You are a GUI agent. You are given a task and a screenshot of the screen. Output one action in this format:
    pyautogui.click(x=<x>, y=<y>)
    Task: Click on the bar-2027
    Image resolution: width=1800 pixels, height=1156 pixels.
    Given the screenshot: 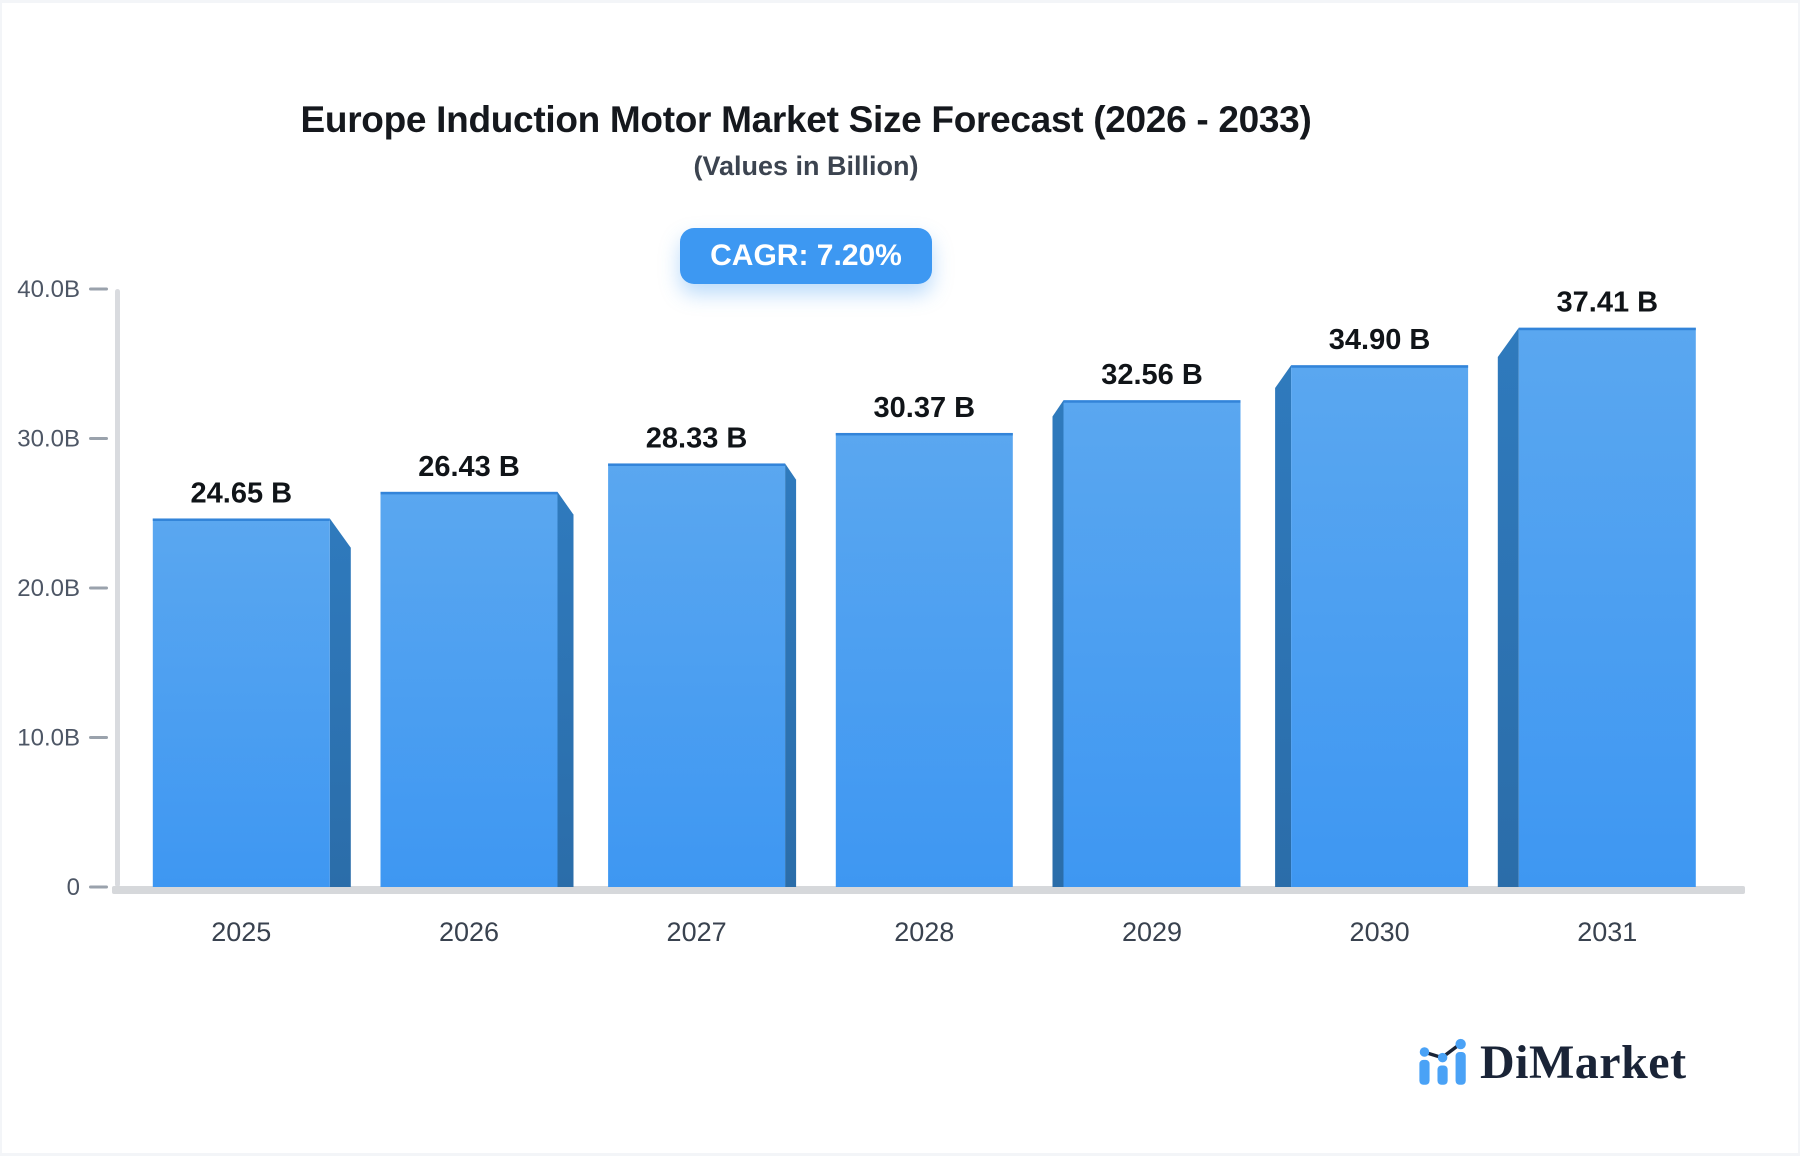 What is the action you would take?
    pyautogui.click(x=702, y=675)
    